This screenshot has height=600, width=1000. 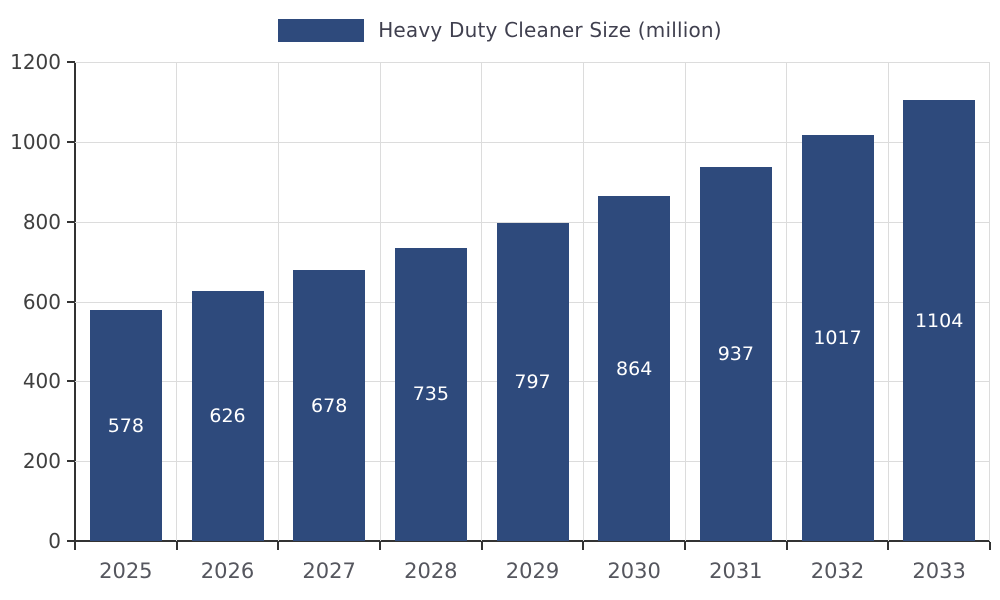 I want to click on x-tick-label: 2028, so click(x=431, y=571).